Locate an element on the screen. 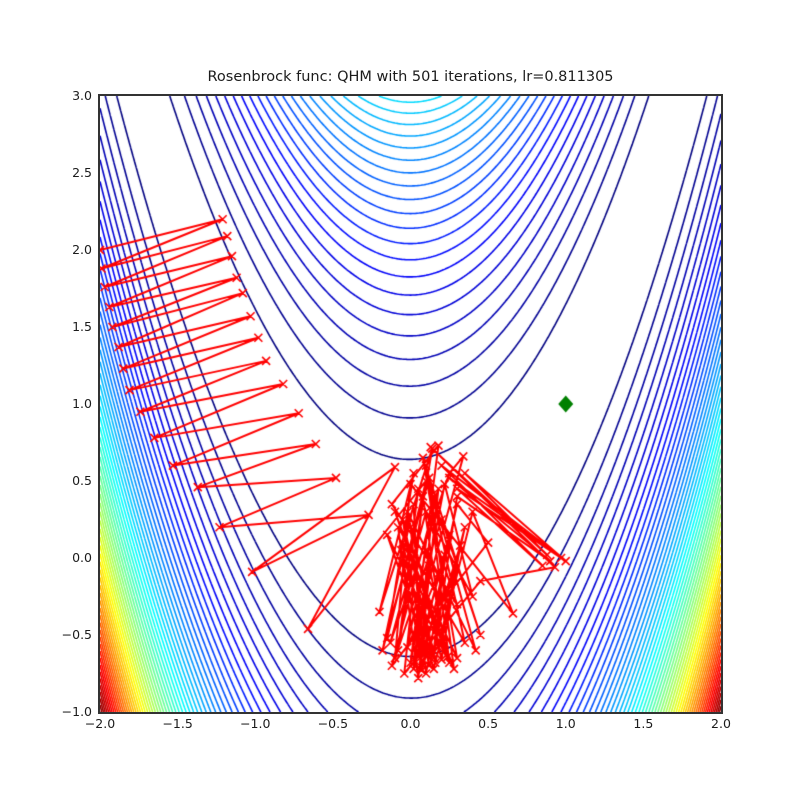 This screenshot has height=800, width=800. y-tick-label: 3.0 is located at coordinates (82, 95).